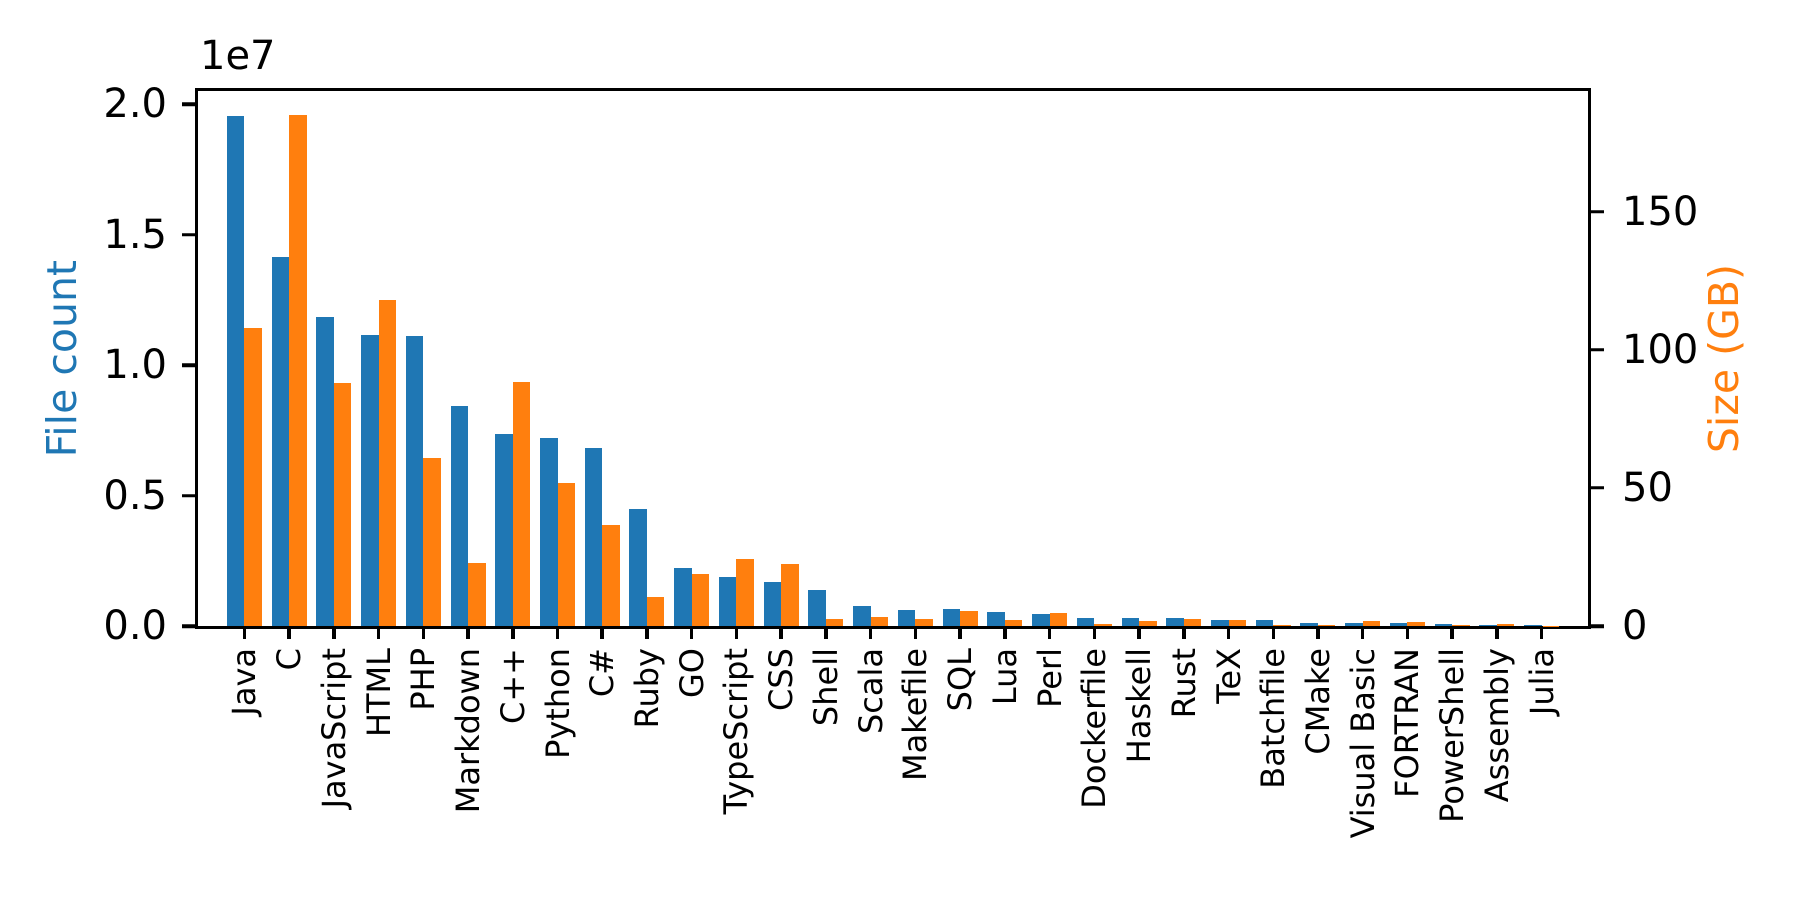 The width and height of the screenshot is (1800, 900). Describe the element at coordinates (915, 715) in the screenshot. I see `x-tick-label: Makefile` at that location.